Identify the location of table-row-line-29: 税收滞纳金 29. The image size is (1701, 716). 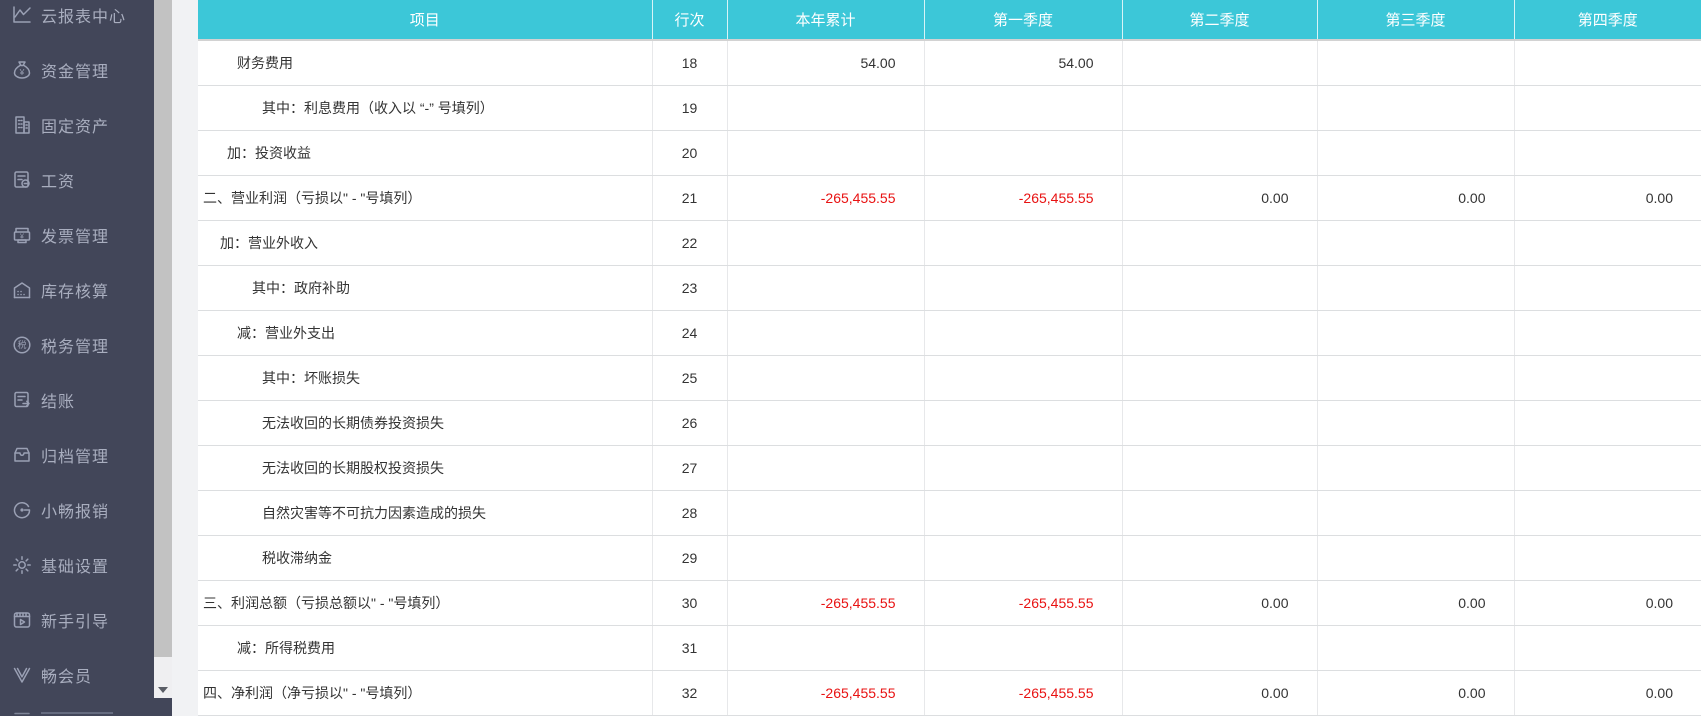
(949, 558).